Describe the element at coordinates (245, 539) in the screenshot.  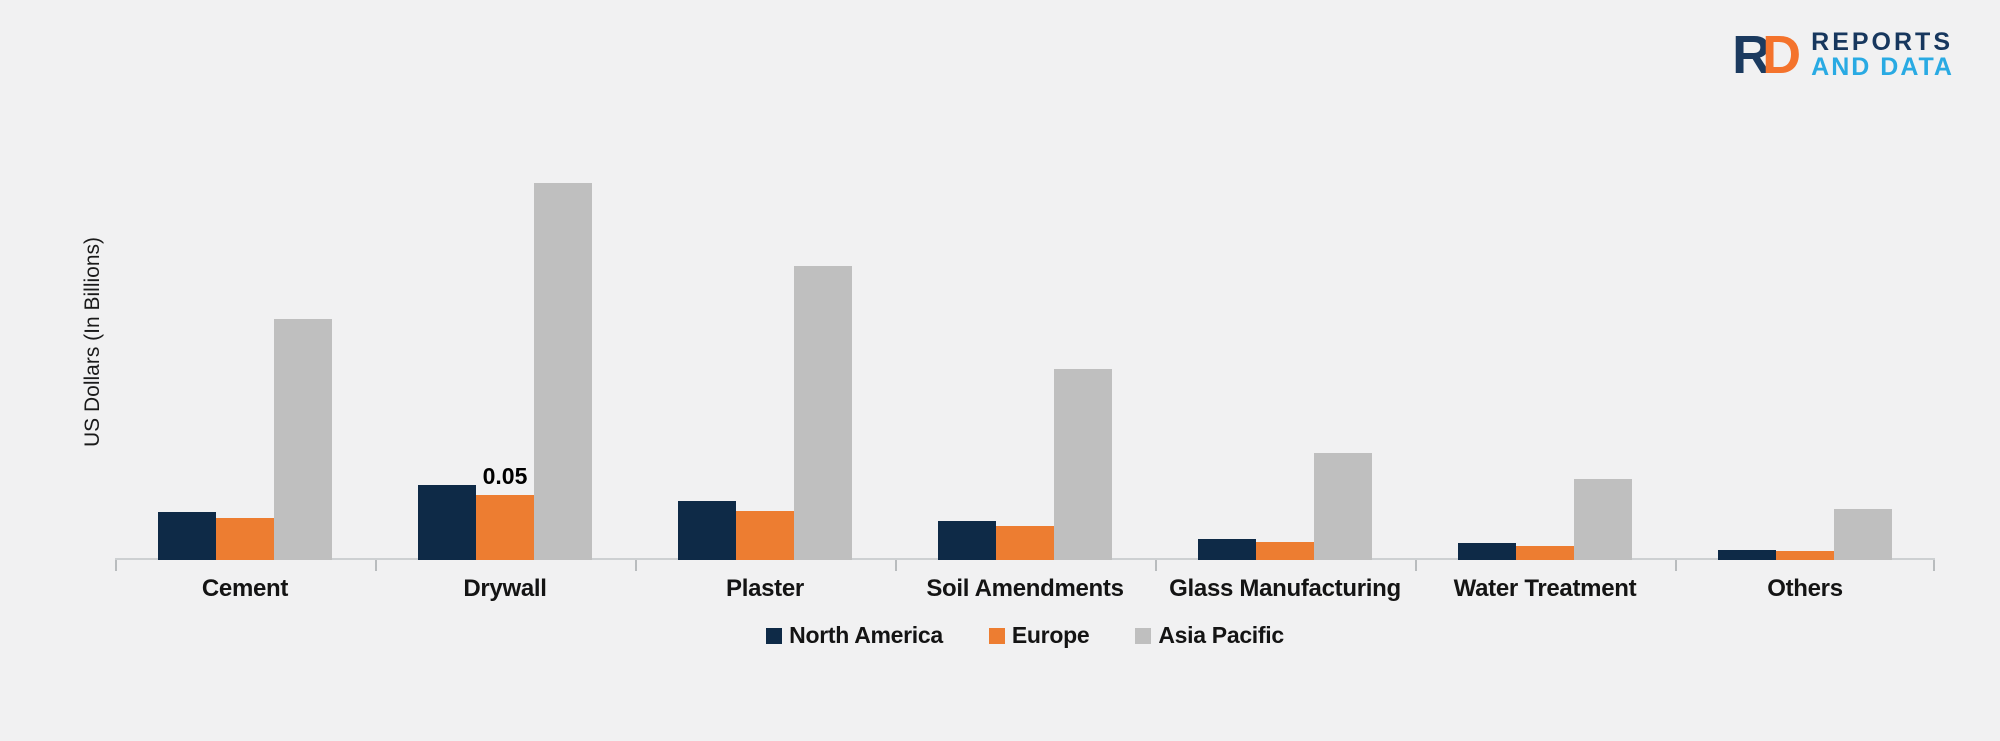
I see `bar-europe-cement` at that location.